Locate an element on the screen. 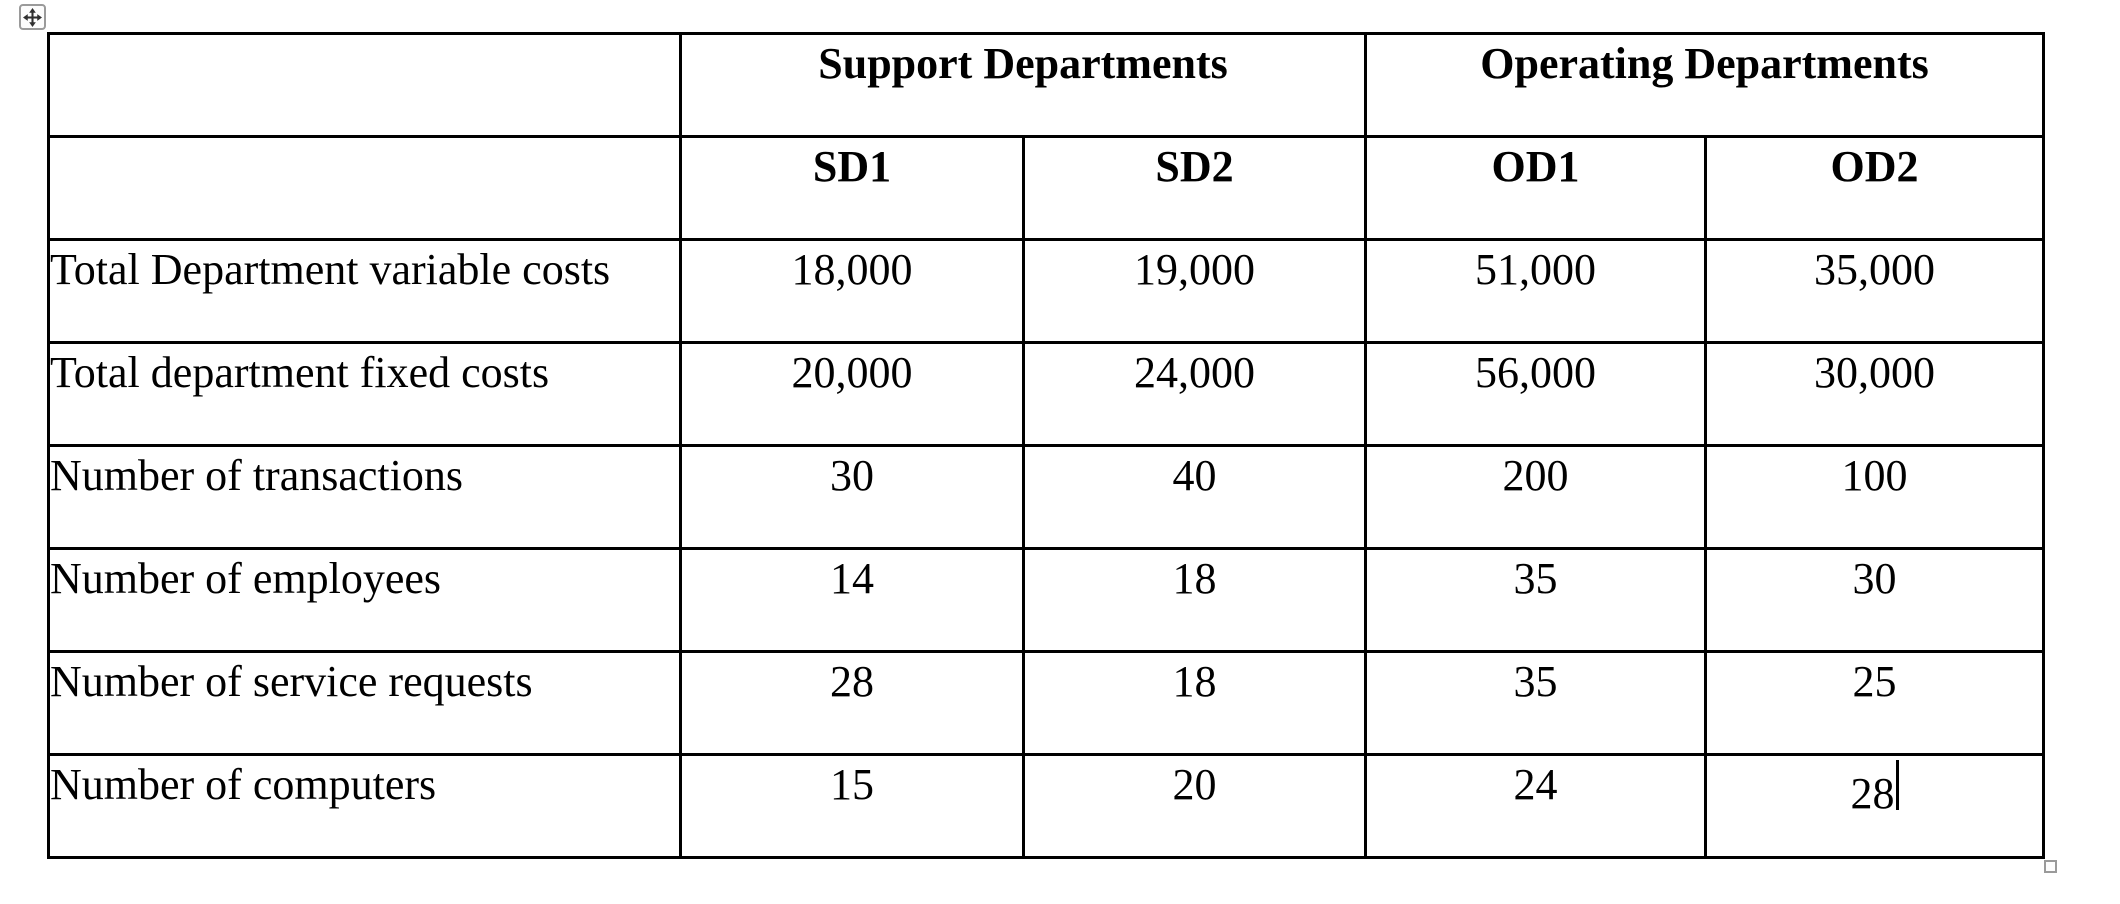  table-row-employees: Number of employees 14 18 35 30 is located at coordinates (1046, 600).